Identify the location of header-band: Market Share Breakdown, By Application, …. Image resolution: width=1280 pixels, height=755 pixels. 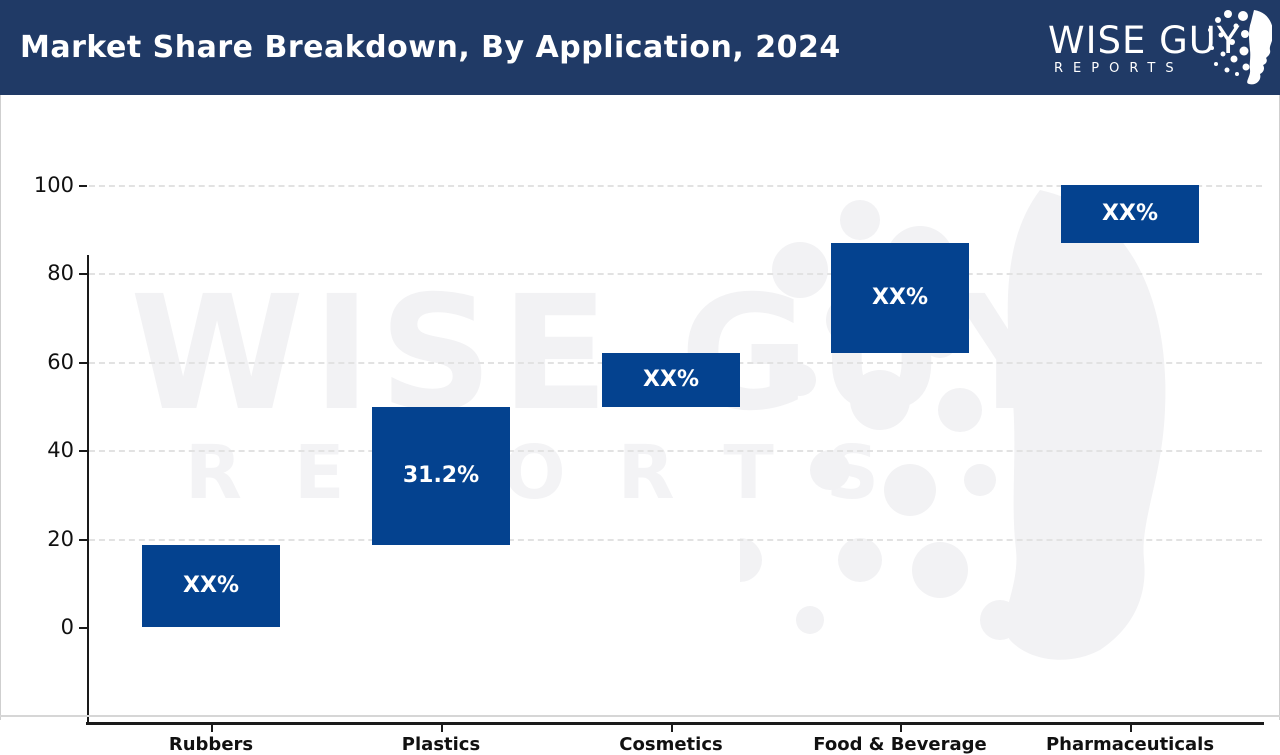
(640, 47).